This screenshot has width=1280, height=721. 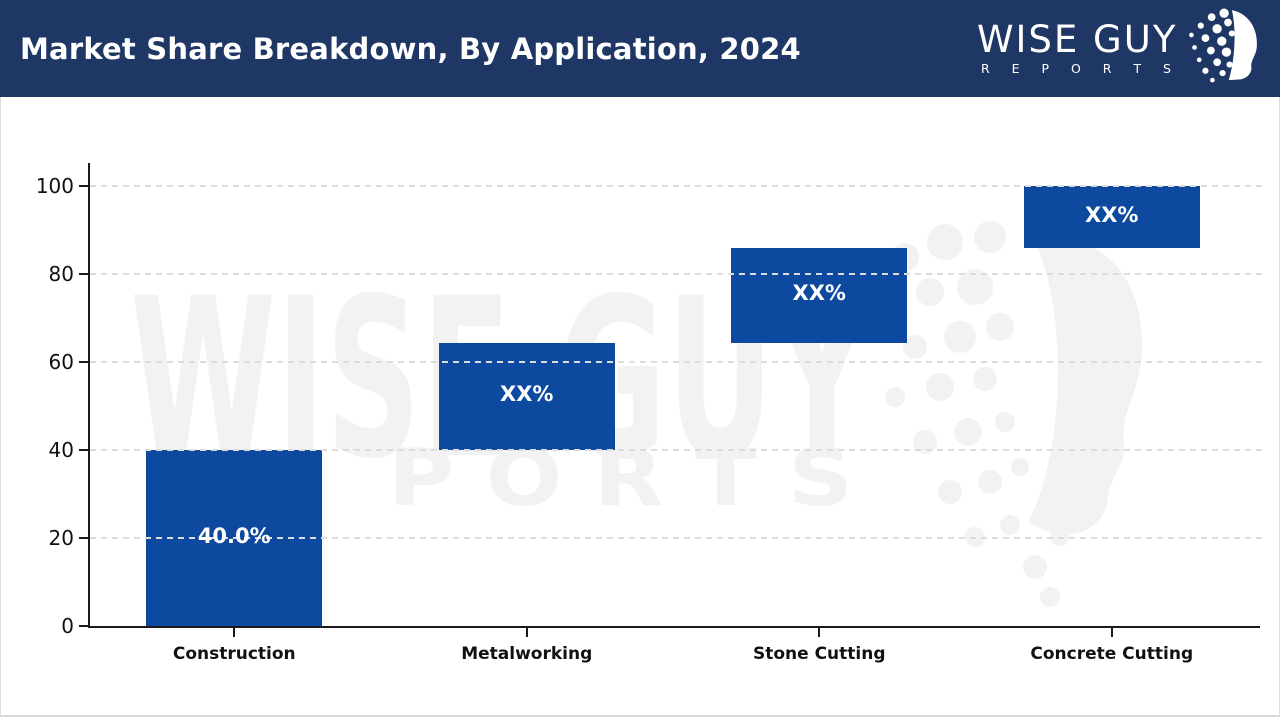 What do you see at coordinates (61, 362) in the screenshot?
I see `y-tick-label: 60` at bounding box center [61, 362].